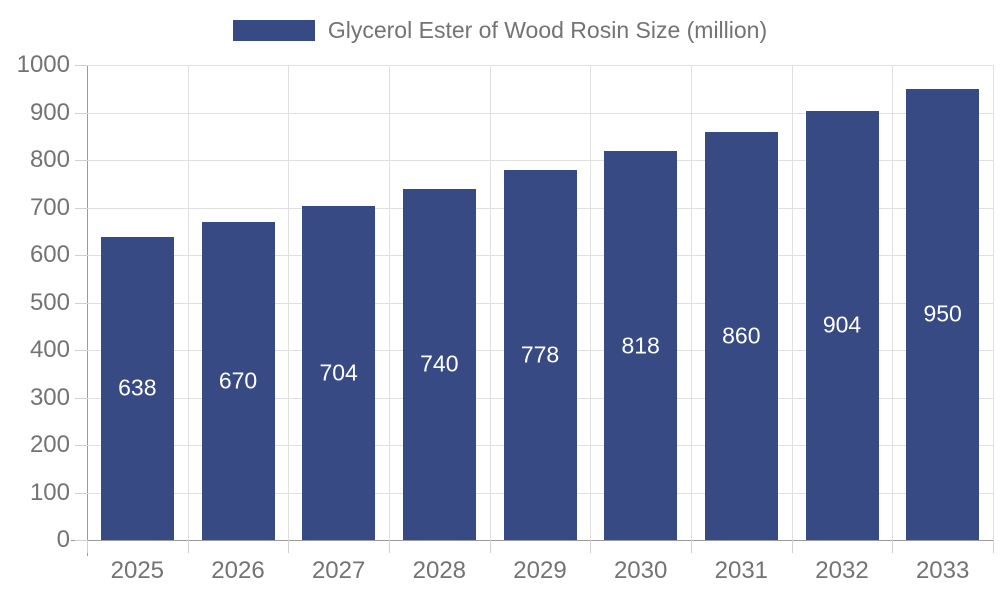 The height and width of the screenshot is (600, 1000). I want to click on x-axis-tick-label: 2028, so click(439, 570).